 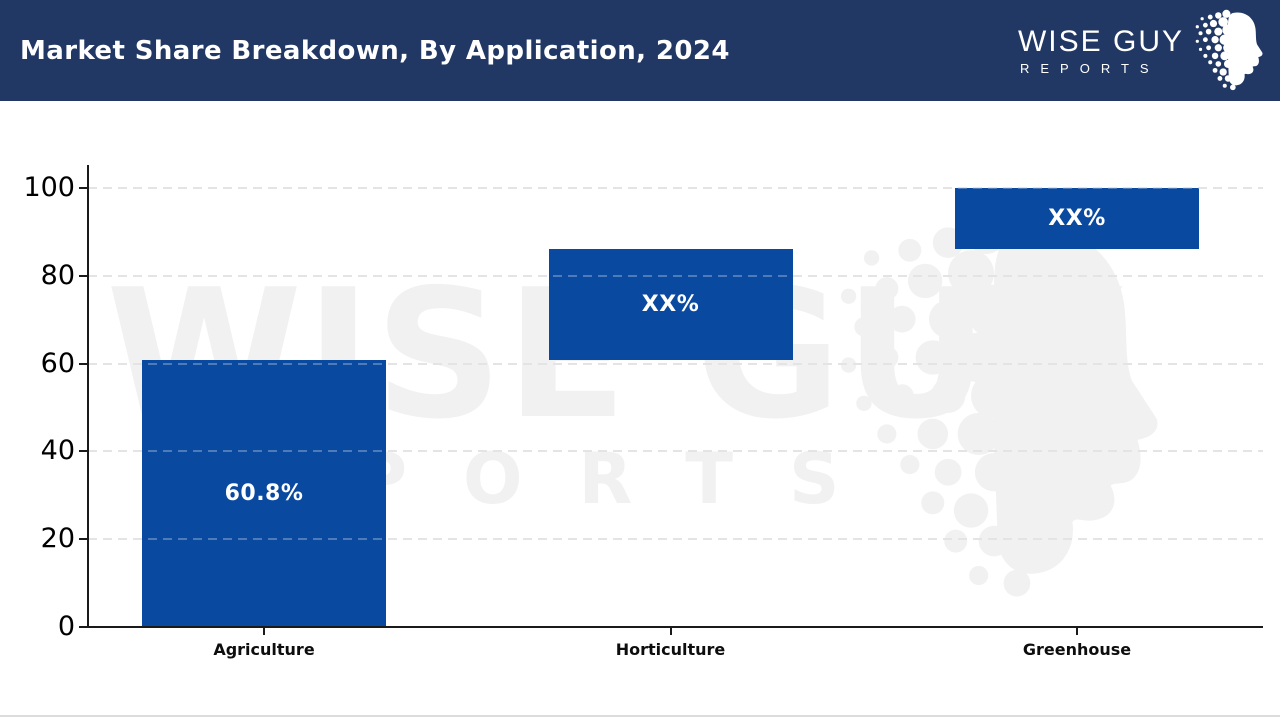 I want to click on brand-subname: REPORTS, so click(x=1089, y=68).